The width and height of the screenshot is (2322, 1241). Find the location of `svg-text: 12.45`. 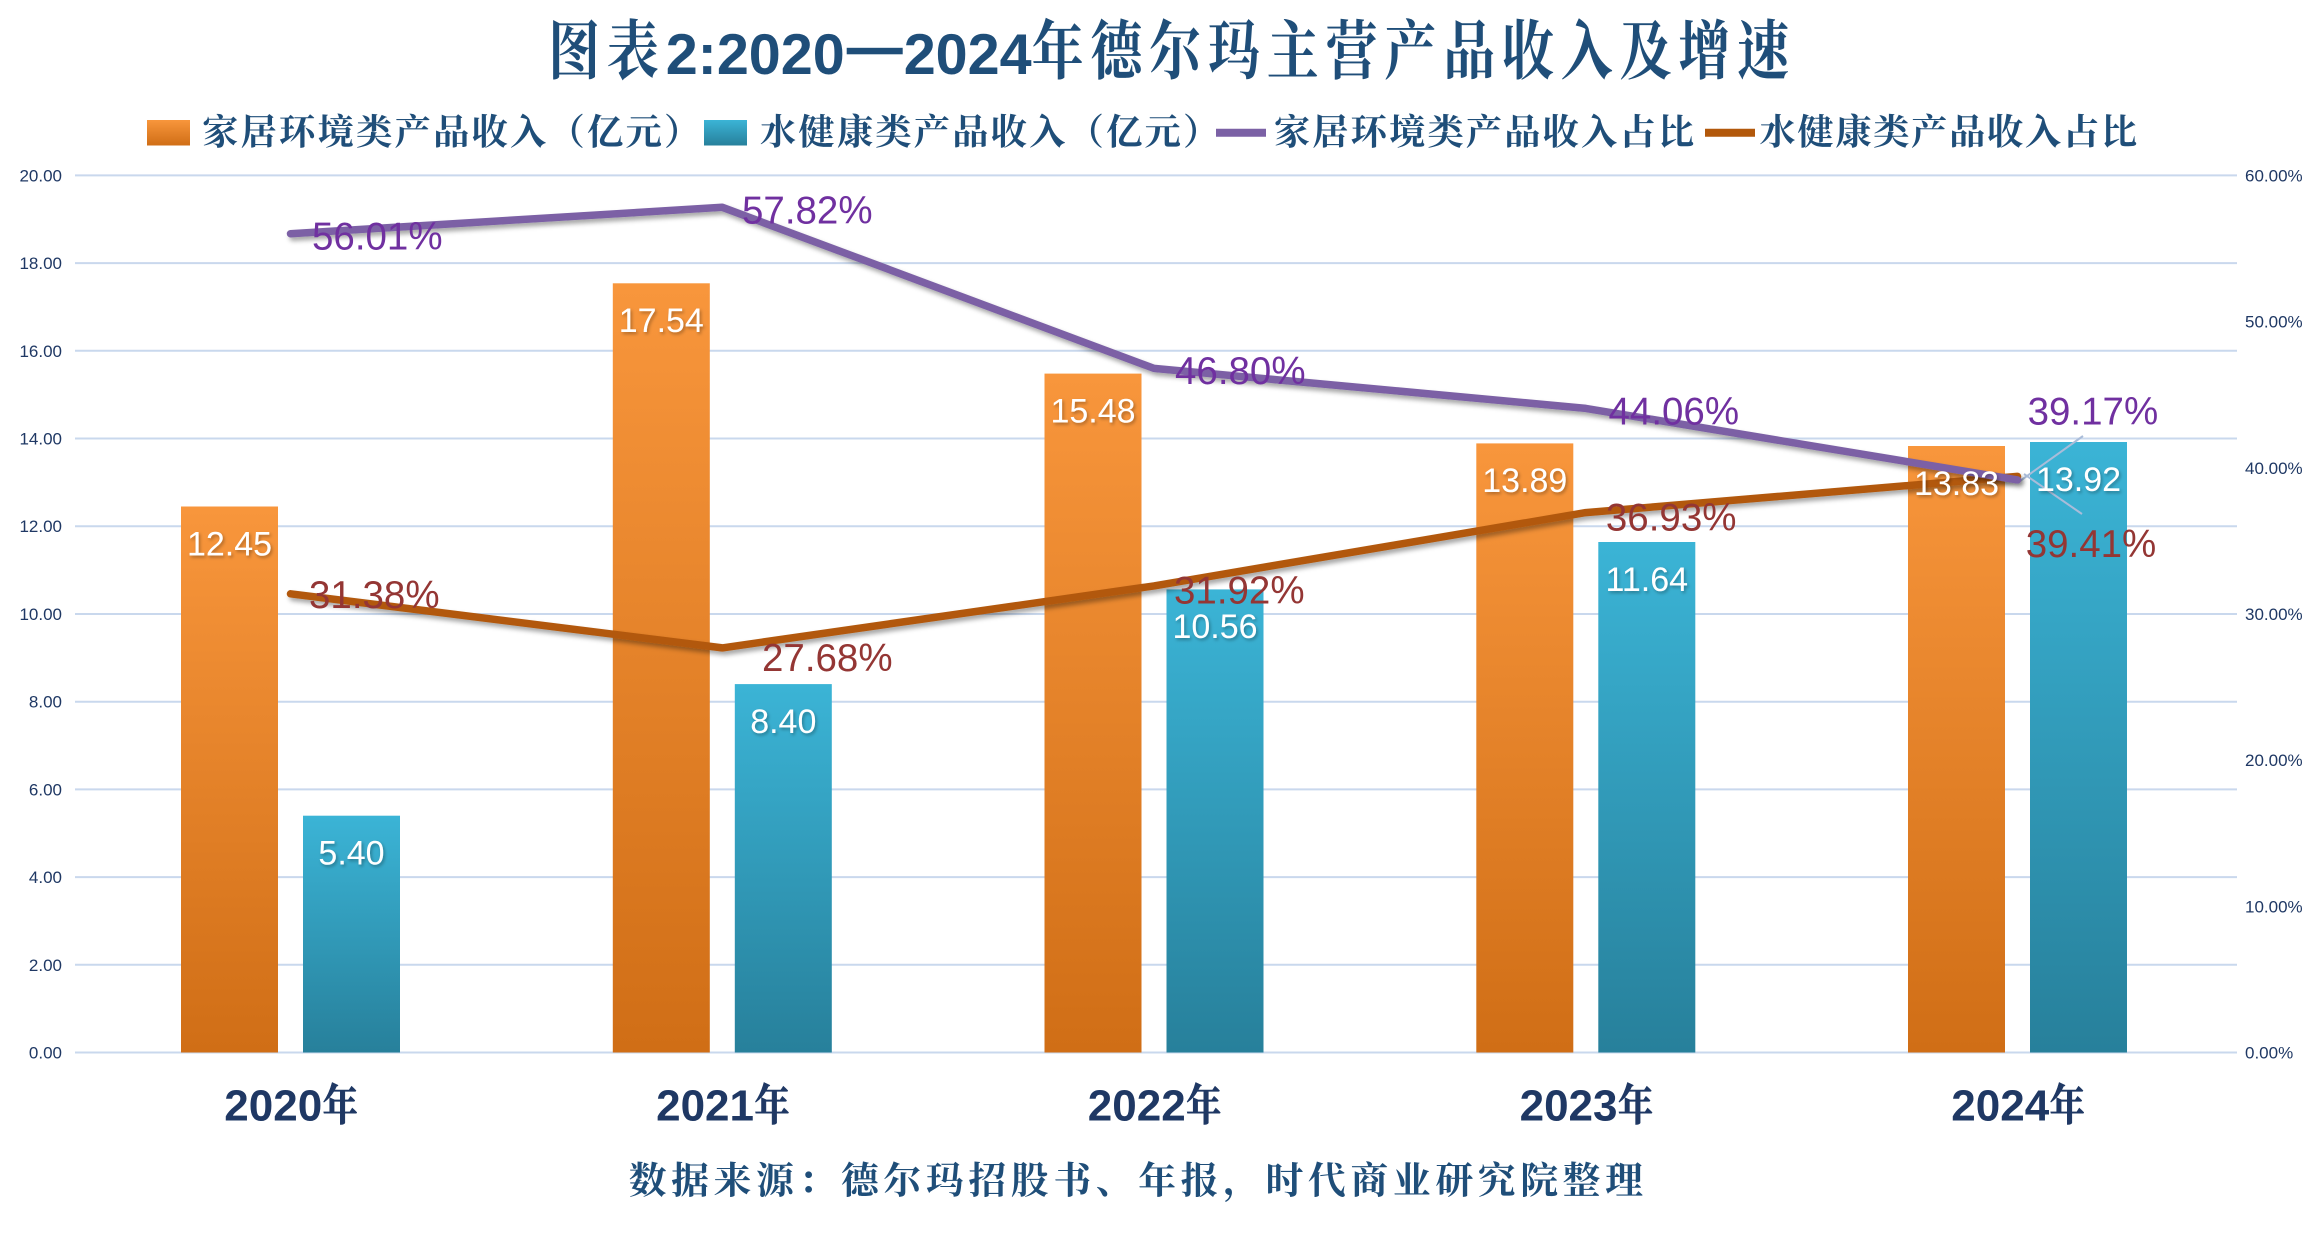

svg-text: 12.45 is located at coordinates (229, 544).